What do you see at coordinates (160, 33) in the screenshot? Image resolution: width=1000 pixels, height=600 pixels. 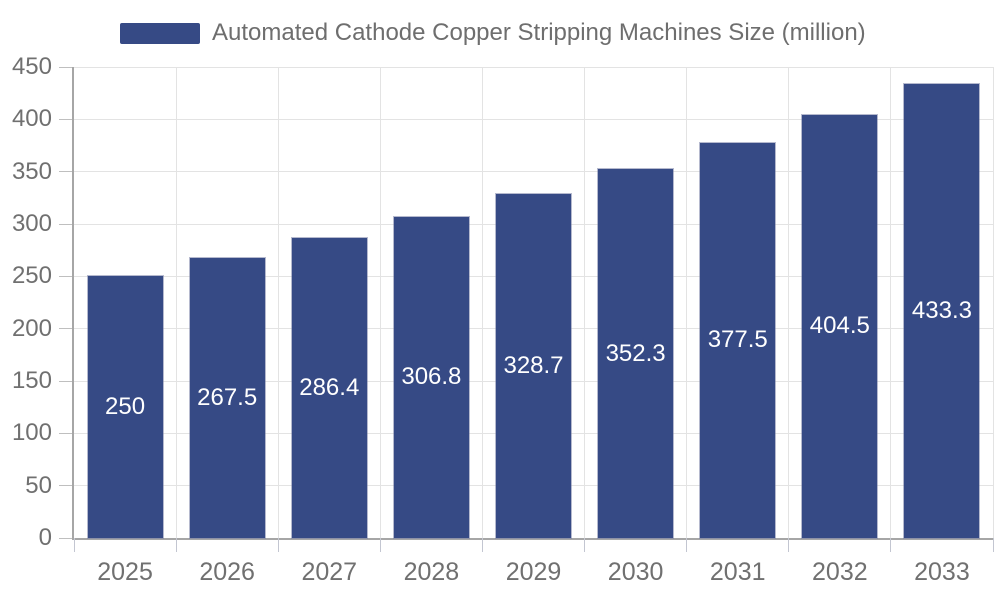 I see `legend-swatch` at bounding box center [160, 33].